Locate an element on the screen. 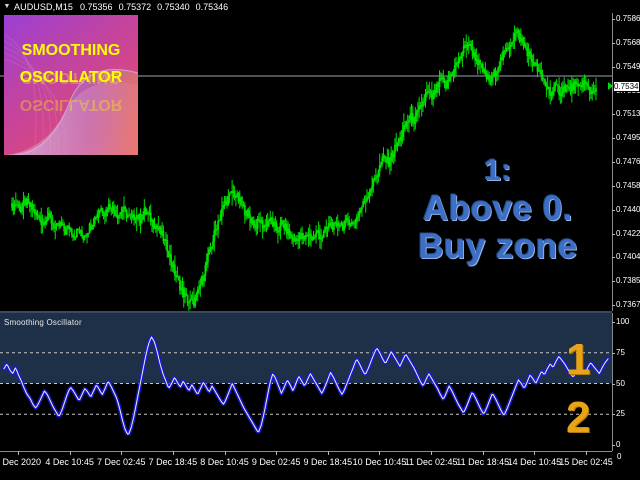  current-price-box: 0.75346 is located at coordinates (626, 87).